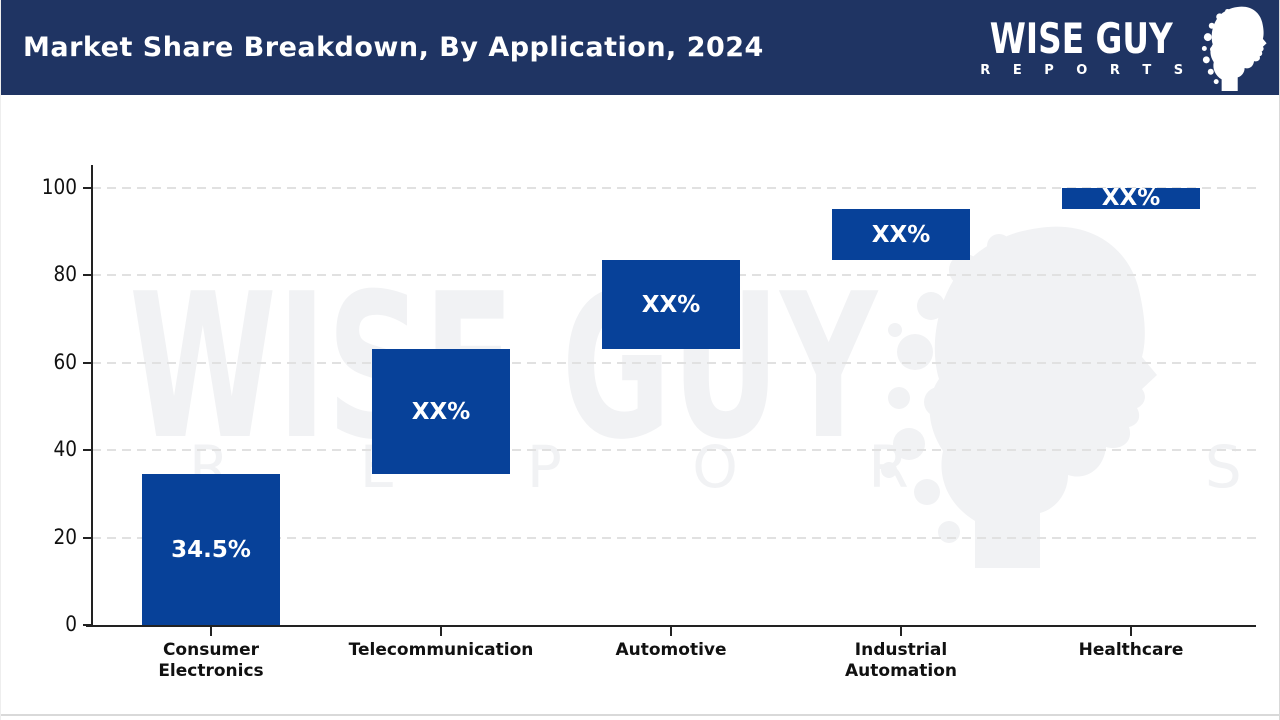 This screenshot has height=720, width=1280. I want to click on x-axis-line, so click(671, 626).